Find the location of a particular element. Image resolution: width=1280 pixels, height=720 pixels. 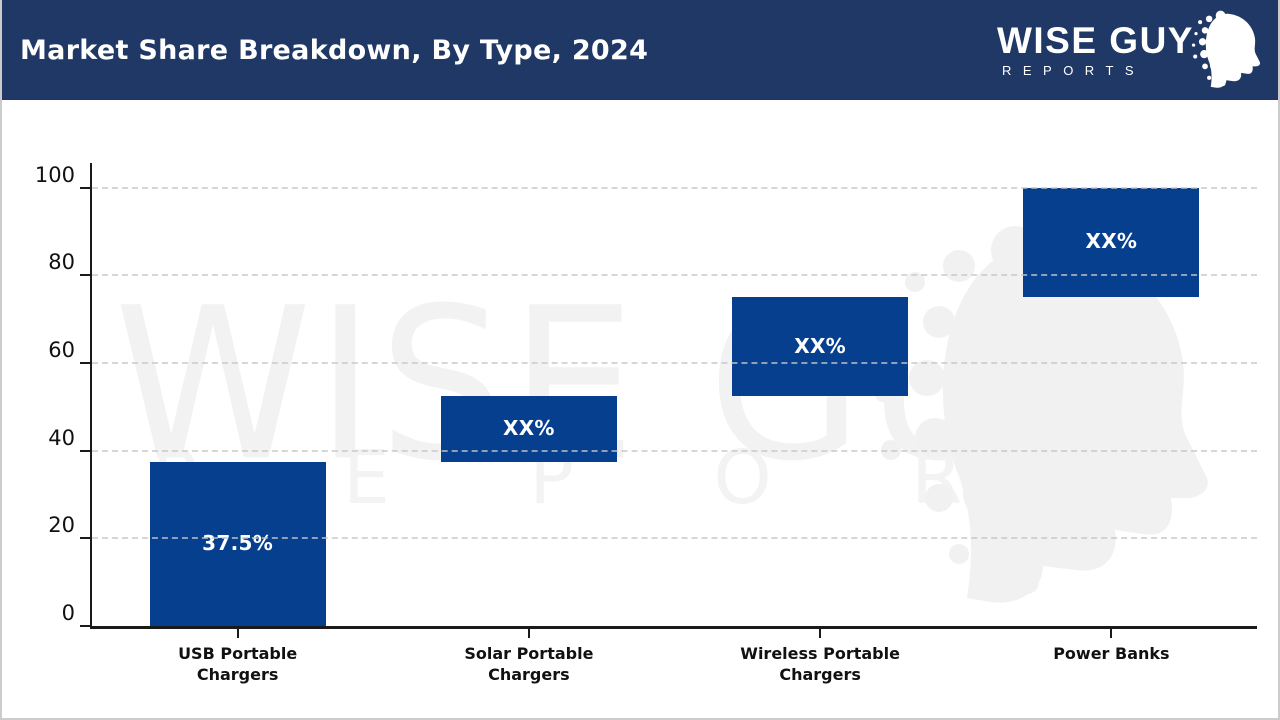

y-axis-tick-label: 100 is located at coordinates (54, 174).